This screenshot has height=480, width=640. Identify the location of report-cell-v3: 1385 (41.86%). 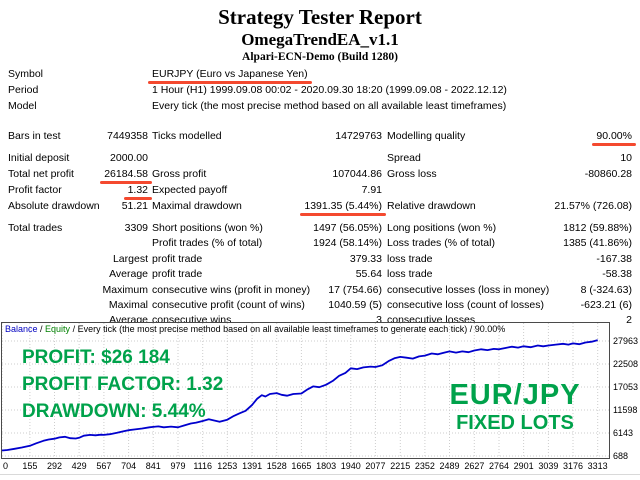
(597, 243).